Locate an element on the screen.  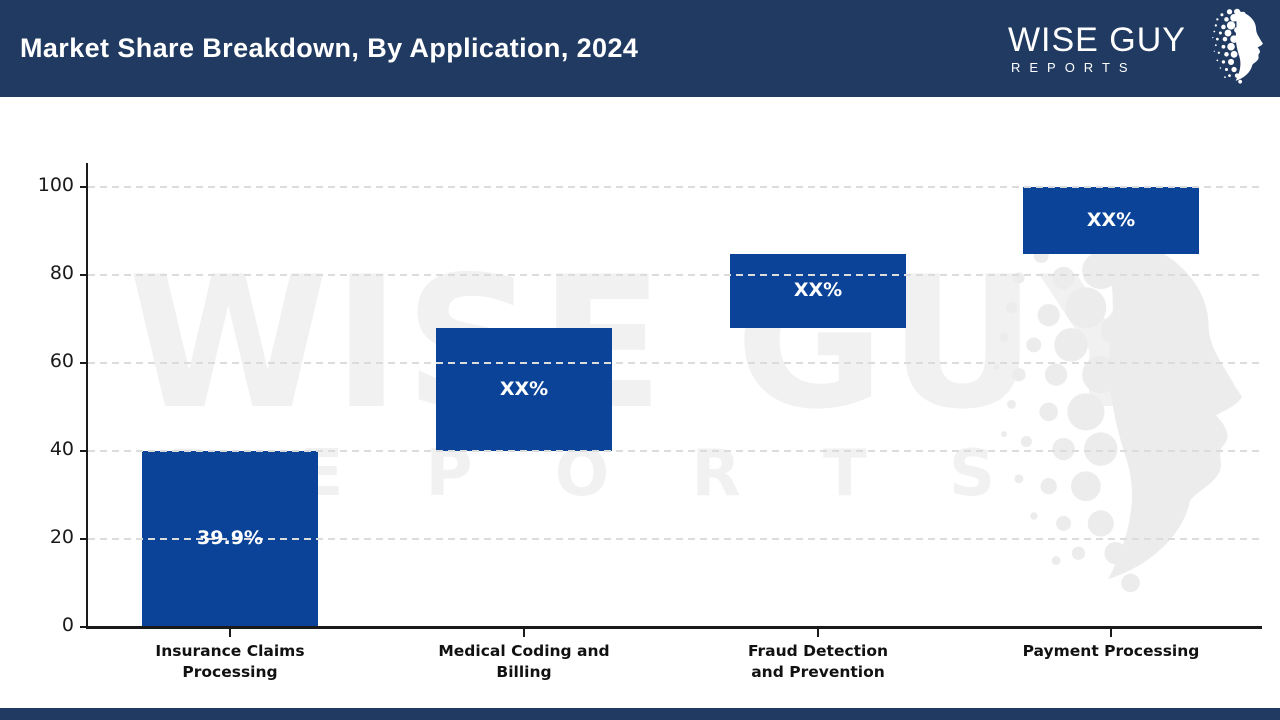
logo-face-icon is located at coordinates (1228, 49).